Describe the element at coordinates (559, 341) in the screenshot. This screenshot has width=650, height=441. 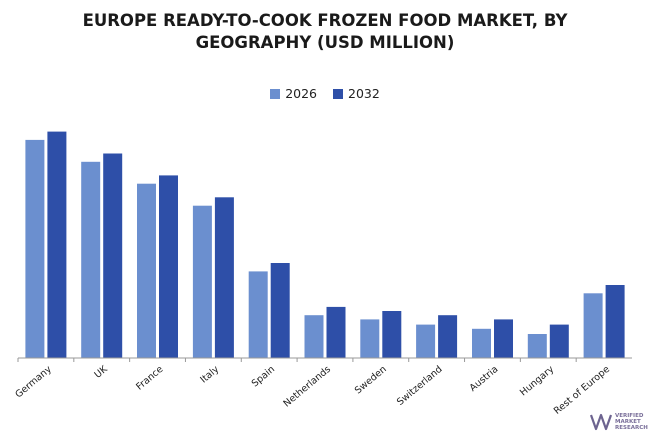
I see `bar-2032-hungary` at that location.